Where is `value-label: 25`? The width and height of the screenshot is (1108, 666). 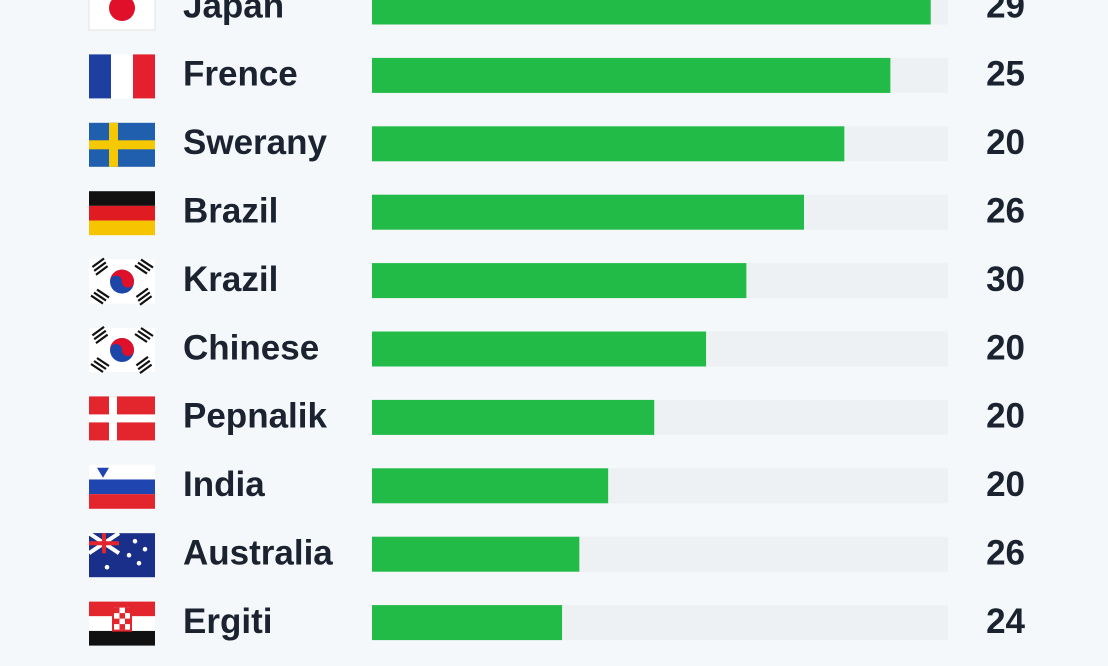
value-label: 25 is located at coordinates (1005, 74).